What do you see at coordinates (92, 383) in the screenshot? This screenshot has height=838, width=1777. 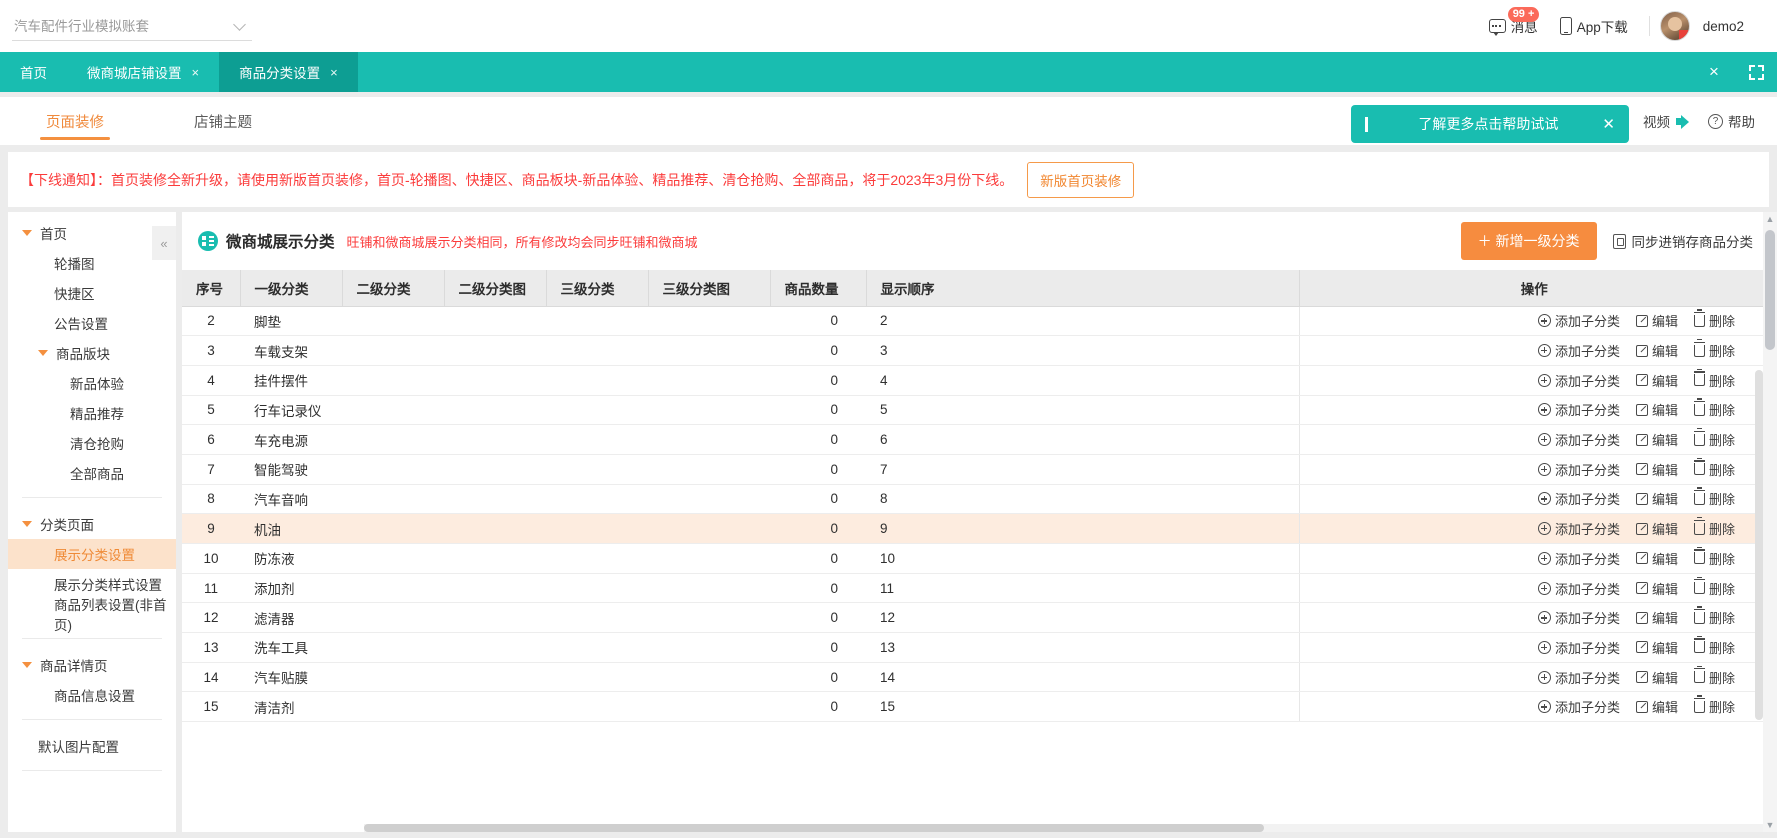 I see `sidebar-item-new-product: 新品体验` at bounding box center [92, 383].